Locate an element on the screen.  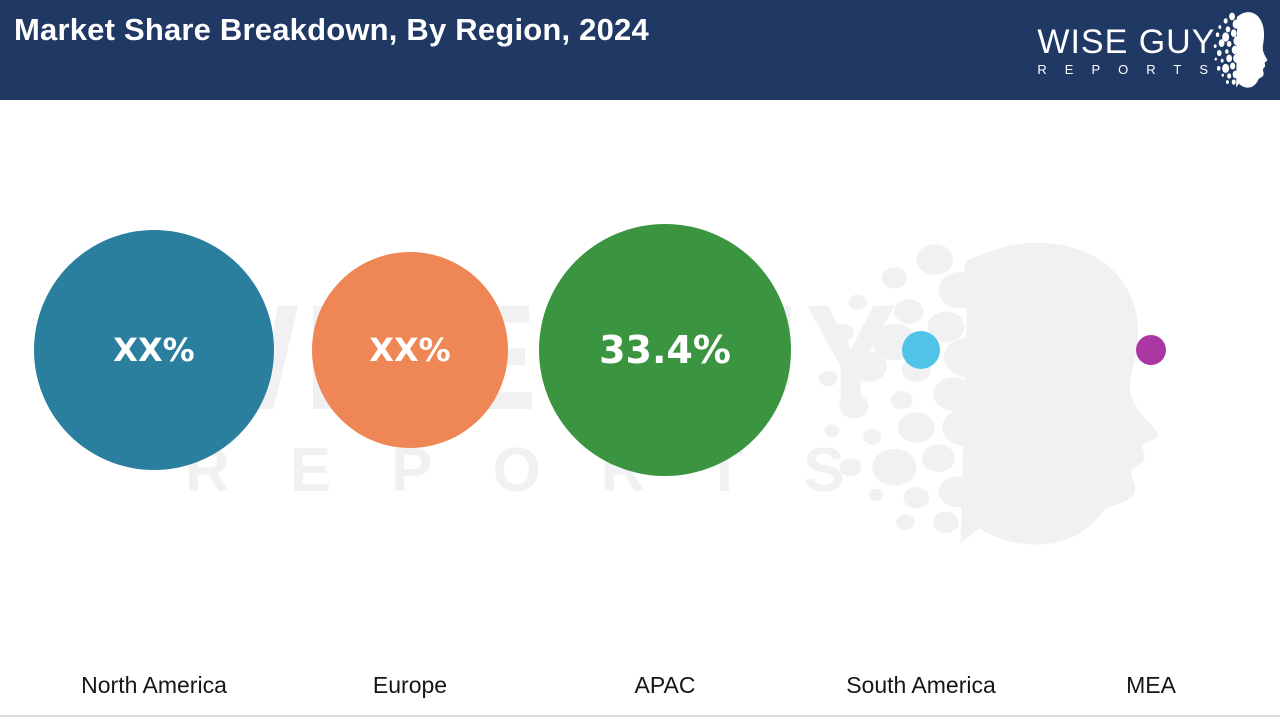
wiseguy-logo: WISE GUY REPORTS is located at coordinates (1152, 50).